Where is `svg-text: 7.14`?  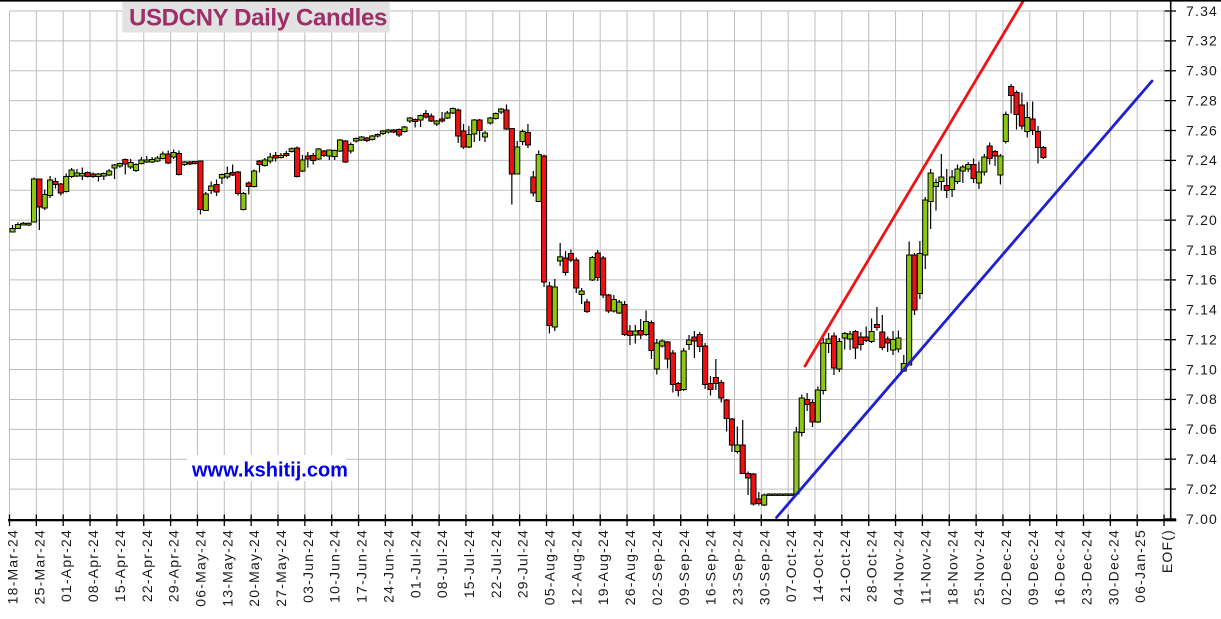
svg-text: 7.14 is located at coordinates (1202, 310).